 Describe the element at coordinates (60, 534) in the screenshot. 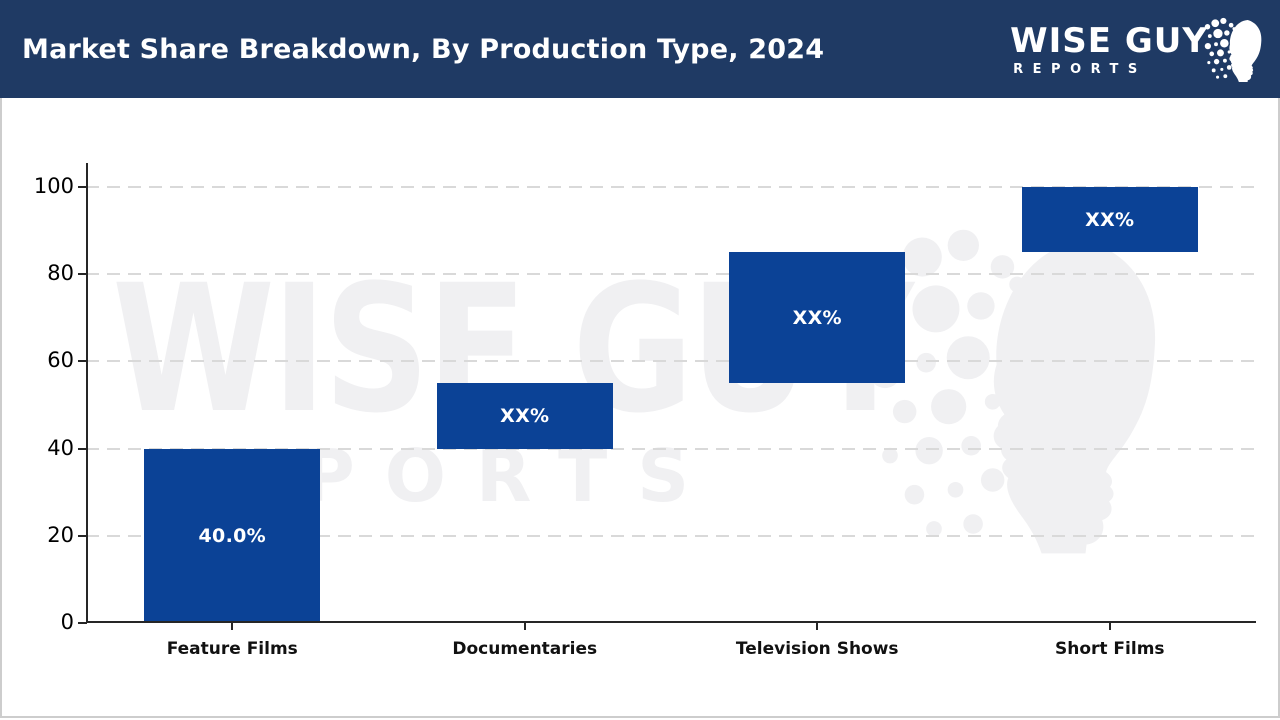

I see `y-tick-label: 20` at that location.